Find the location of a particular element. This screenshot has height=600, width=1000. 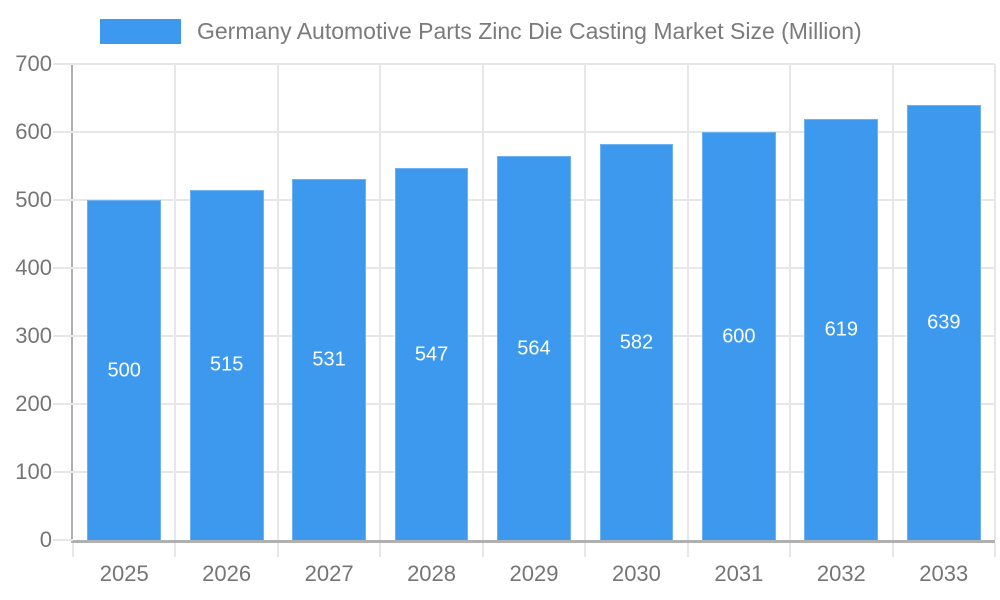

x-tick-label: 2032 is located at coordinates (841, 573).